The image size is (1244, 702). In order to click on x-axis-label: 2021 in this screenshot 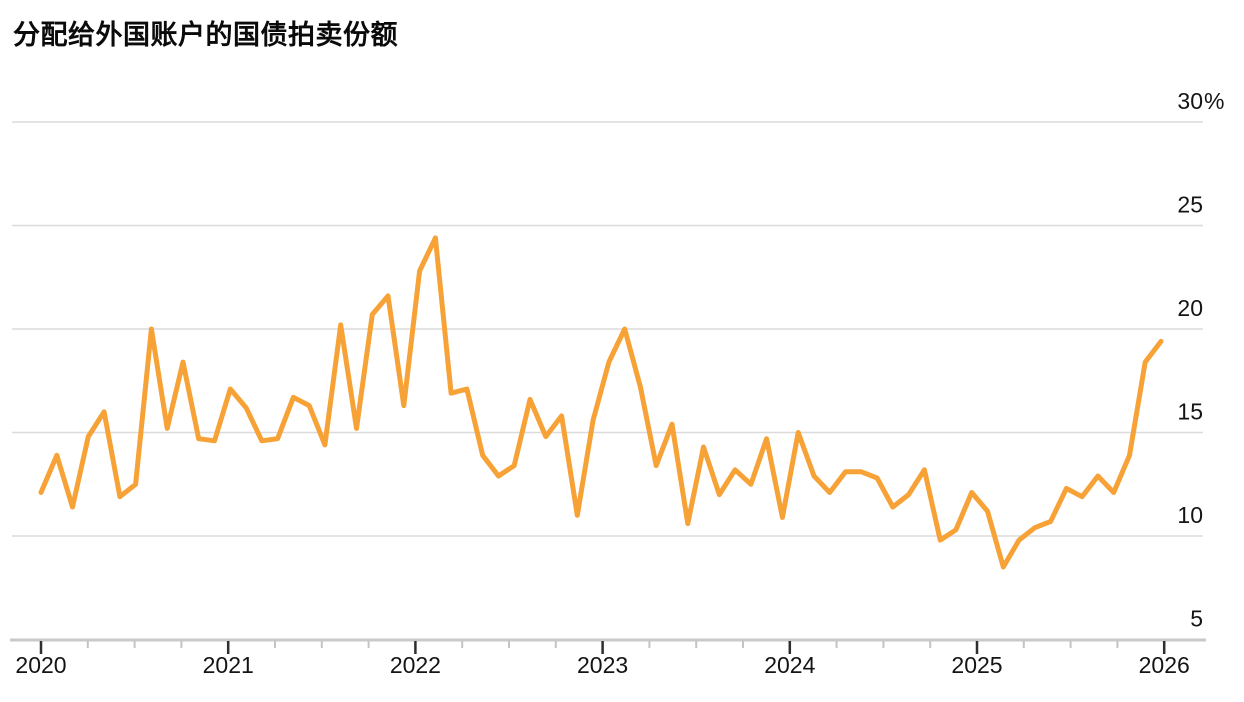, I will do `click(228, 665)`.